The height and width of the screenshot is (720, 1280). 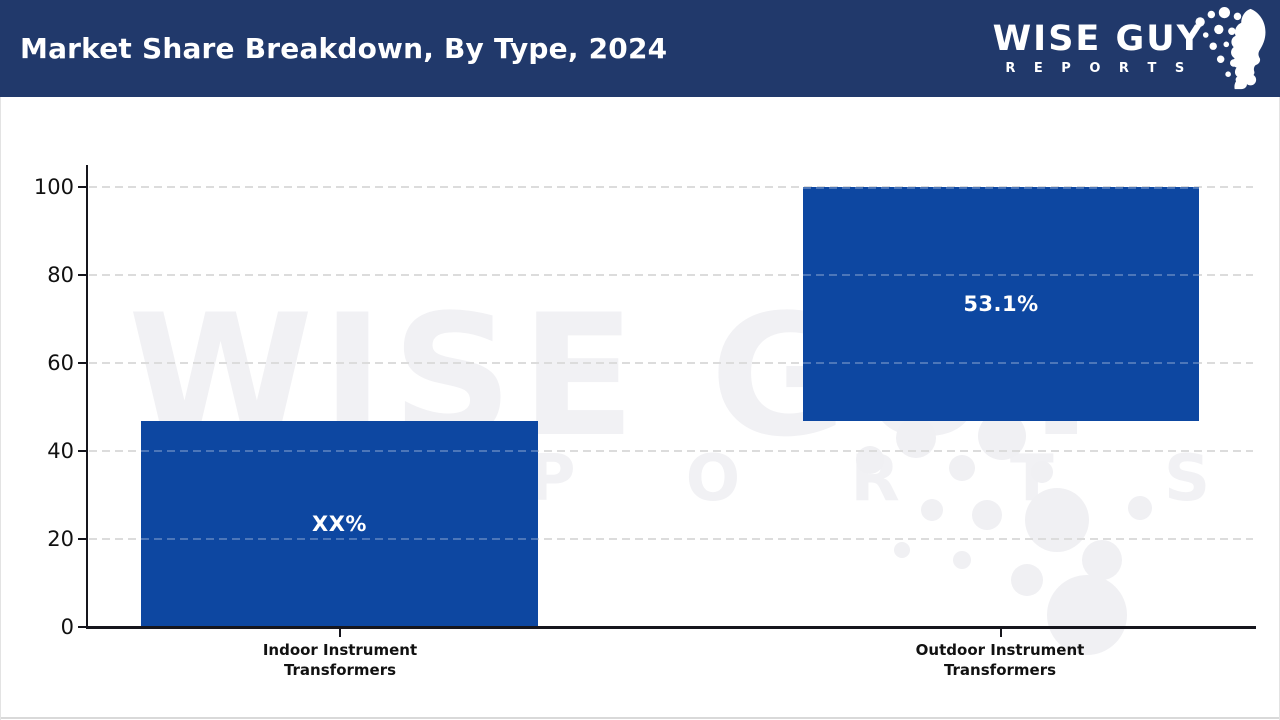 I want to click on bar-indoor-instrument-transformers: XX%, so click(x=339, y=524).